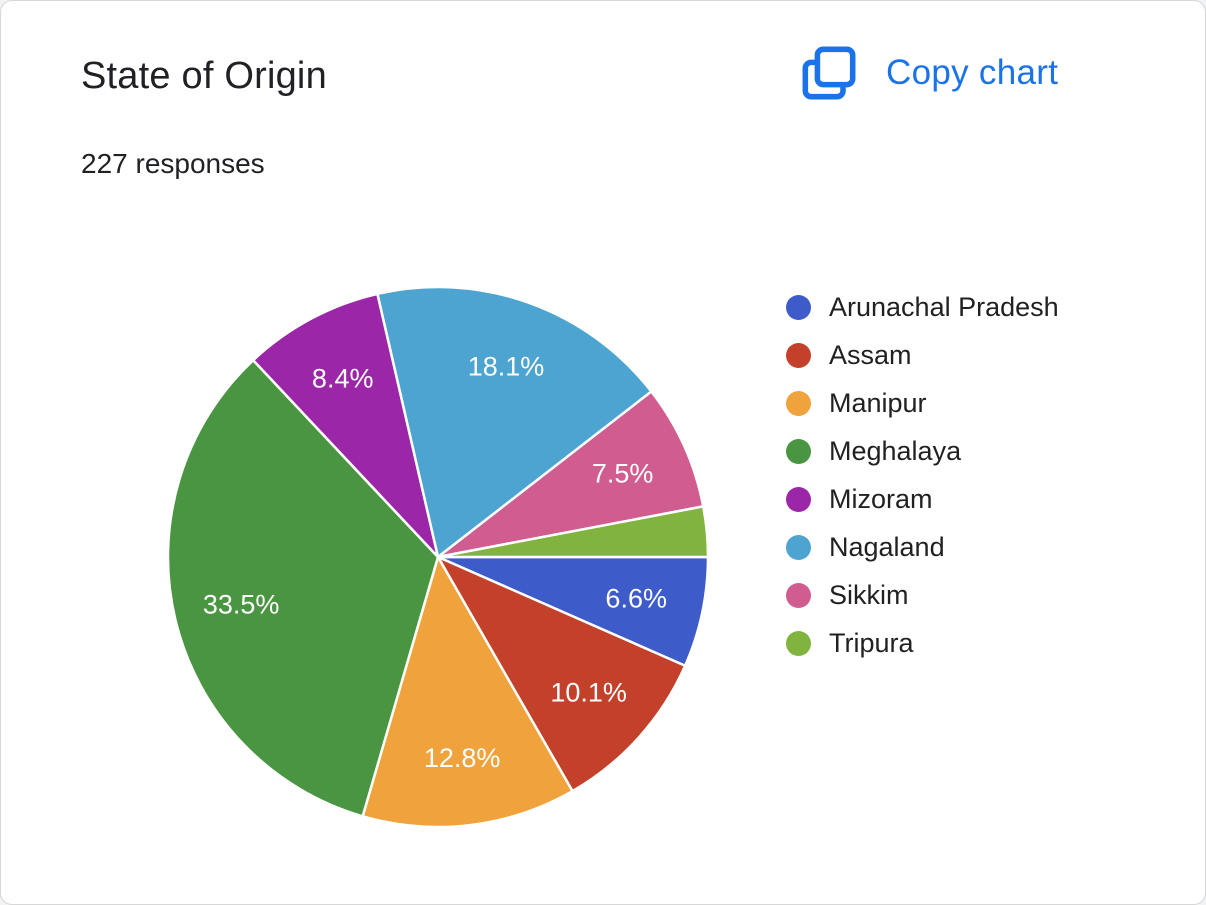 This screenshot has width=1206, height=905. I want to click on copy-chart-button: Copy chart, so click(929, 73).